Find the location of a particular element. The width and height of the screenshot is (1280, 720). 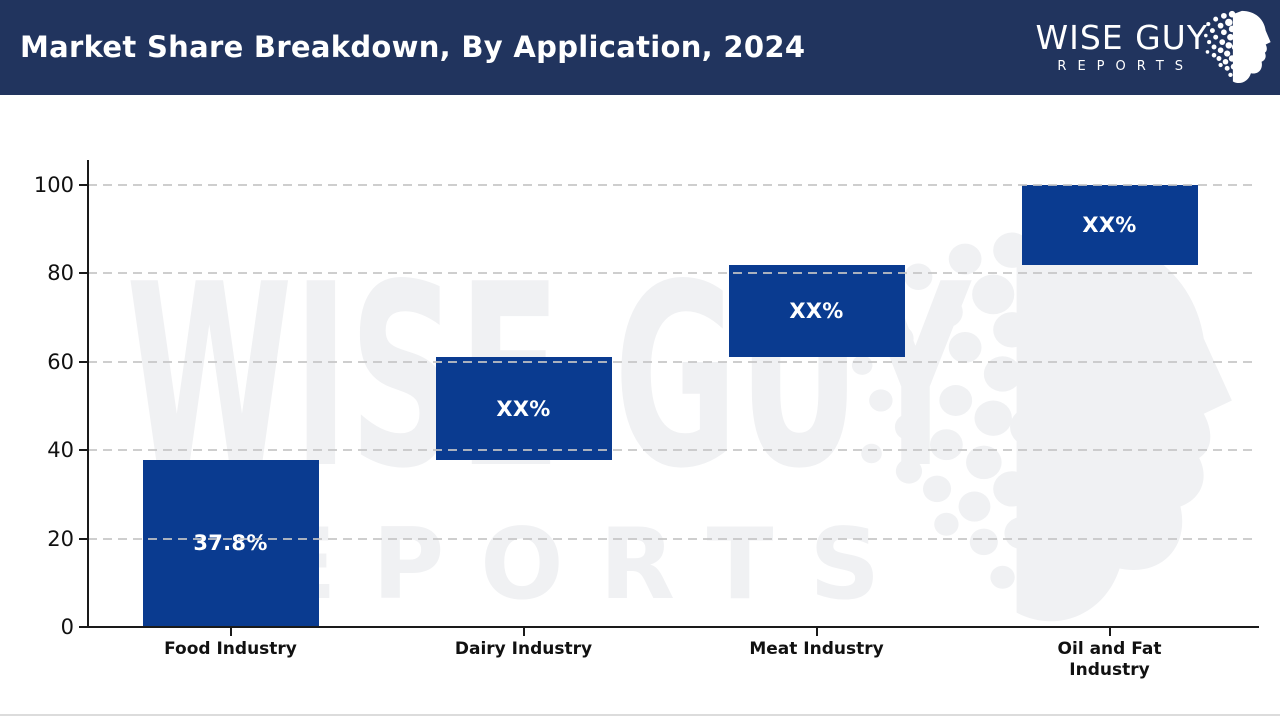

bar-value-label-oil-and-fat-industry: XX% is located at coordinates (1109, 224).